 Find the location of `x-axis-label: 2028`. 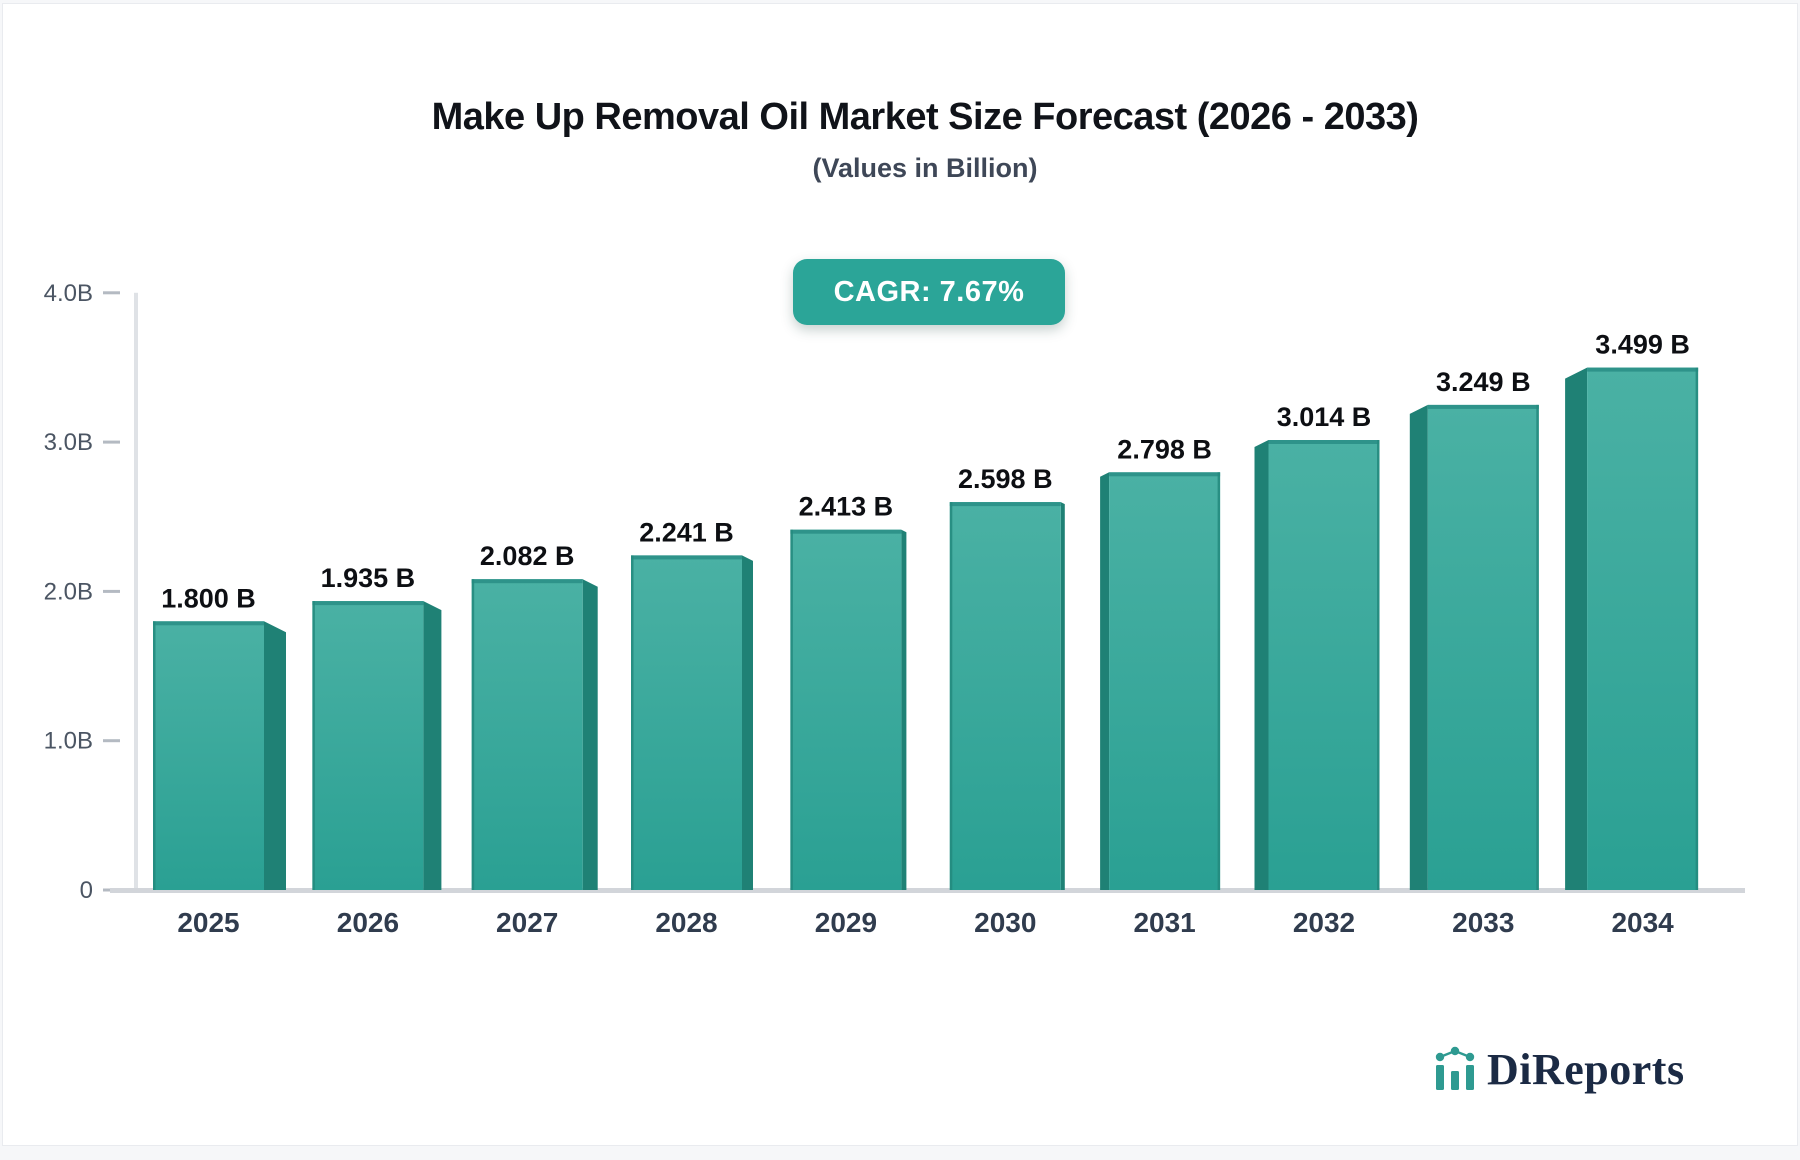

x-axis-label: 2028 is located at coordinates (686, 922).